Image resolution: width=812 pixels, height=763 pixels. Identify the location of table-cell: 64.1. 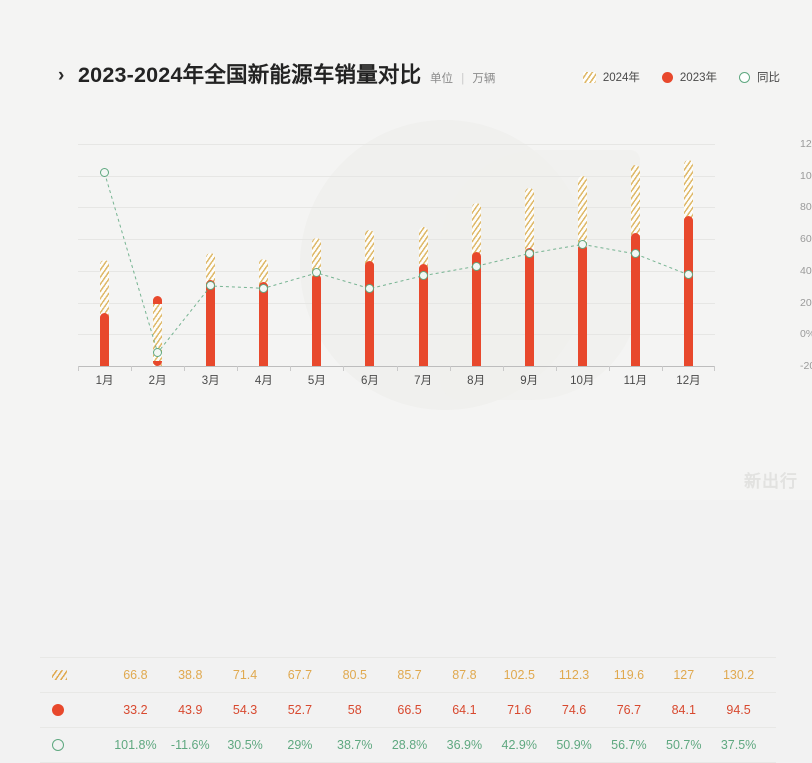
(464, 710).